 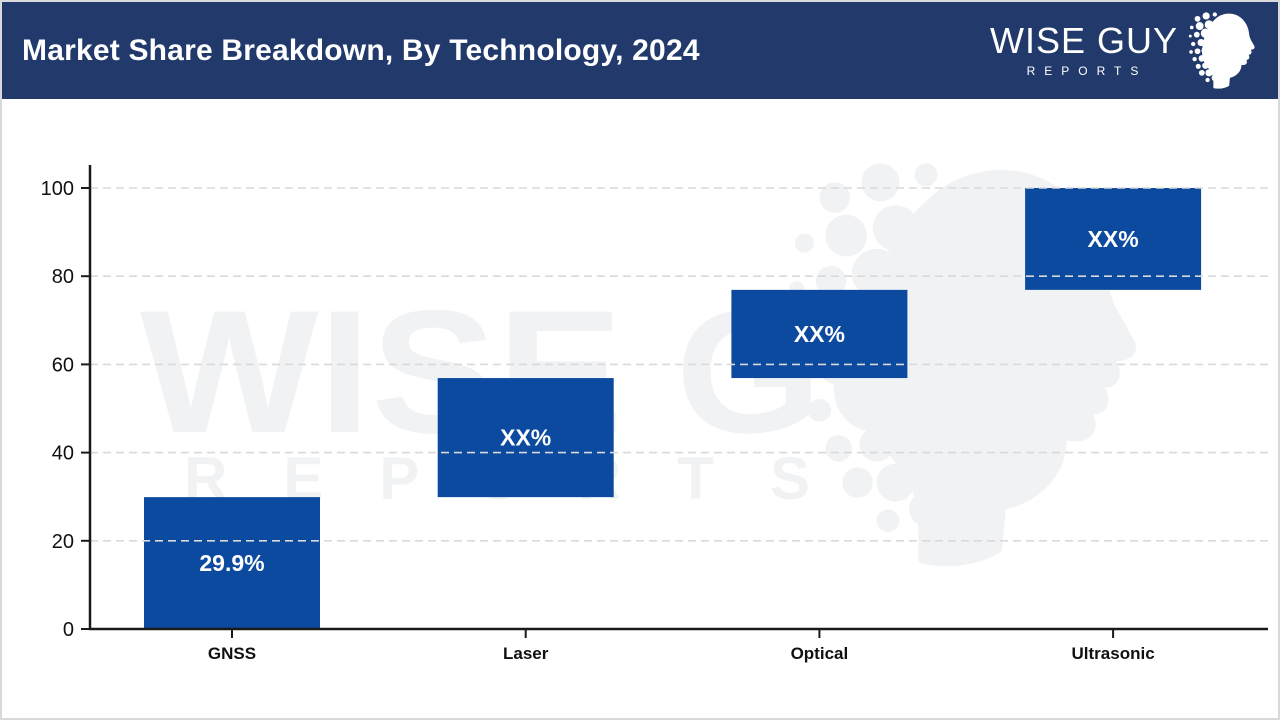 What do you see at coordinates (57, 189) in the screenshot?
I see `y-tick-label: 100` at bounding box center [57, 189].